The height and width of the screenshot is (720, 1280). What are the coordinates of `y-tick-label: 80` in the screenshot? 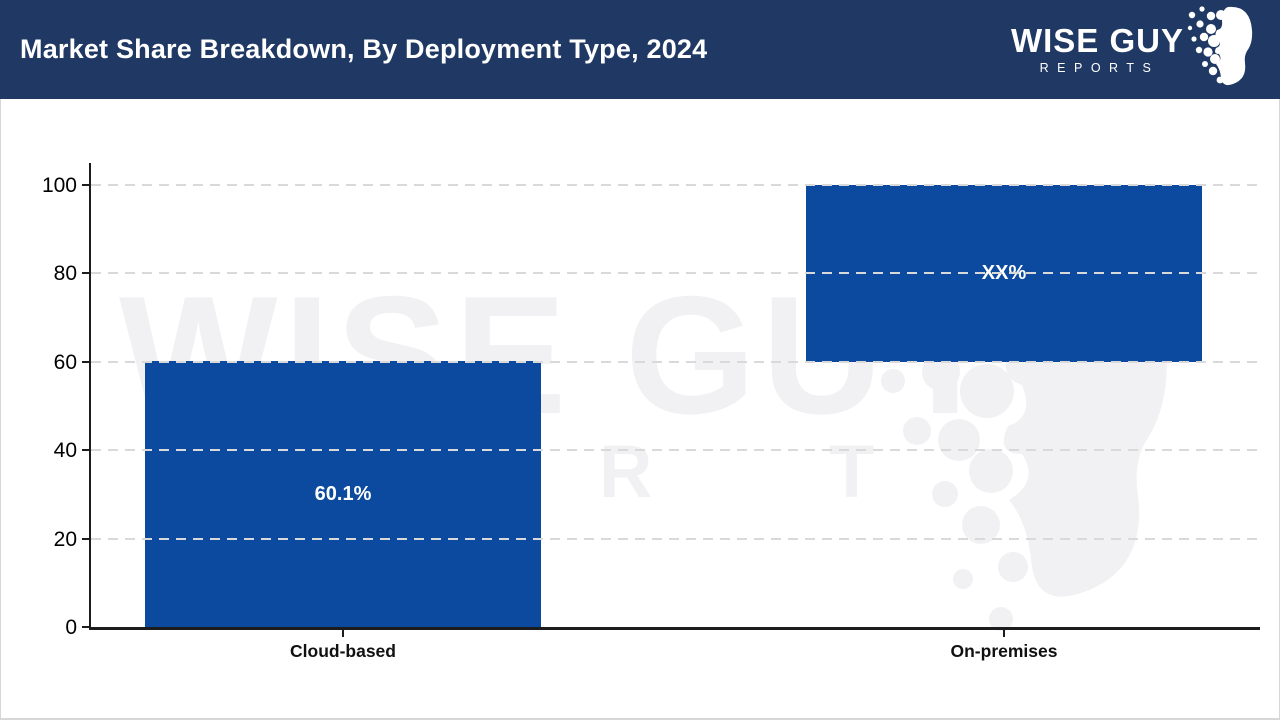 It's located at (65, 274).